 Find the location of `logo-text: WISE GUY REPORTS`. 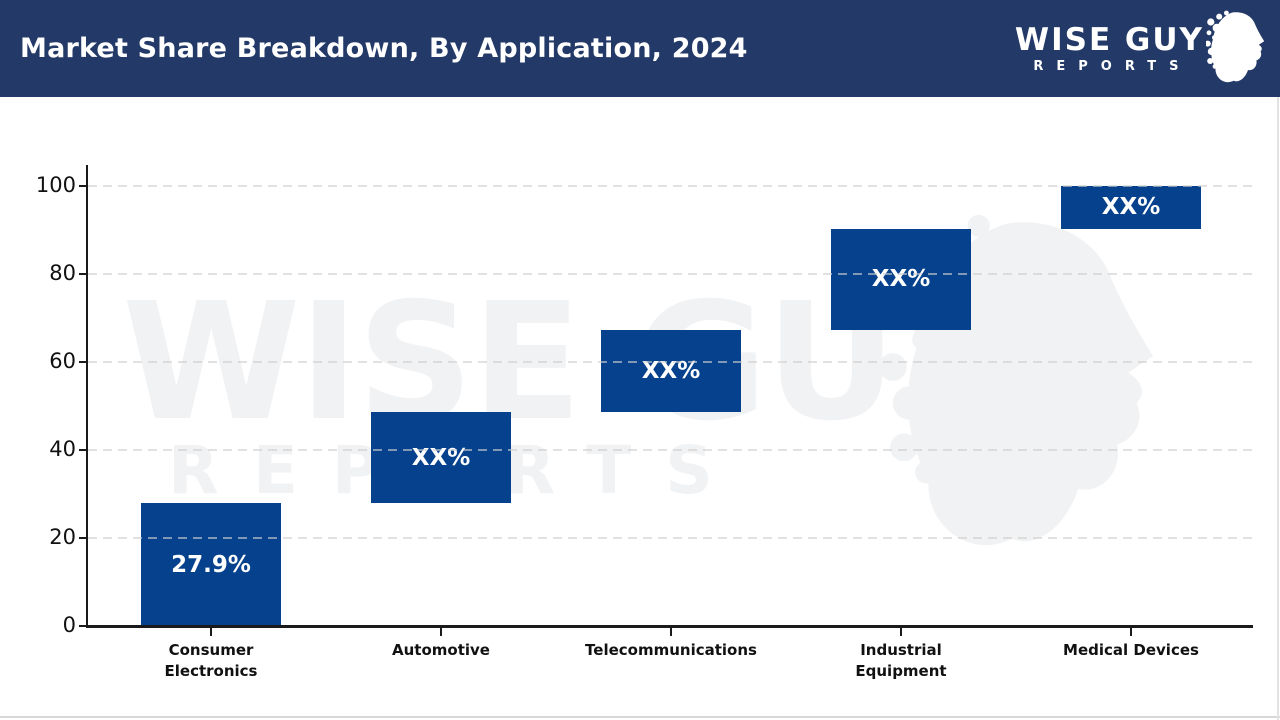

logo-text: WISE GUY REPORTS is located at coordinates (1109, 49).